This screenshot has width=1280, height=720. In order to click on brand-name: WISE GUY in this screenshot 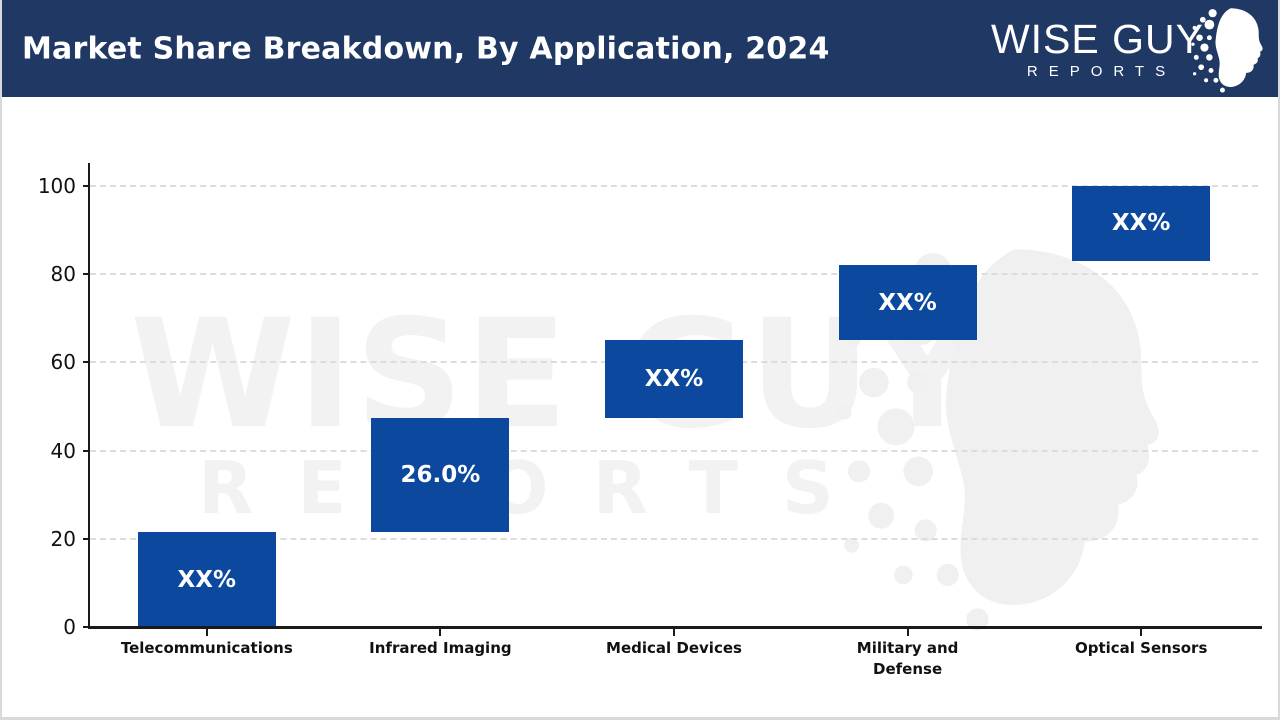, I will do `click(1097, 39)`.